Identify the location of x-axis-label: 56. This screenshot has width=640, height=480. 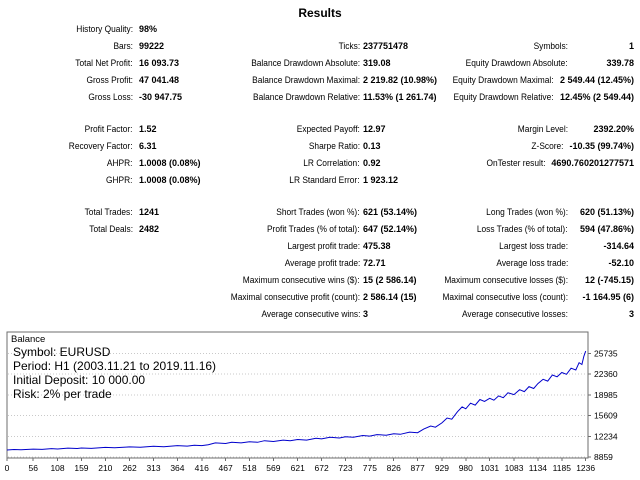
(33, 468).